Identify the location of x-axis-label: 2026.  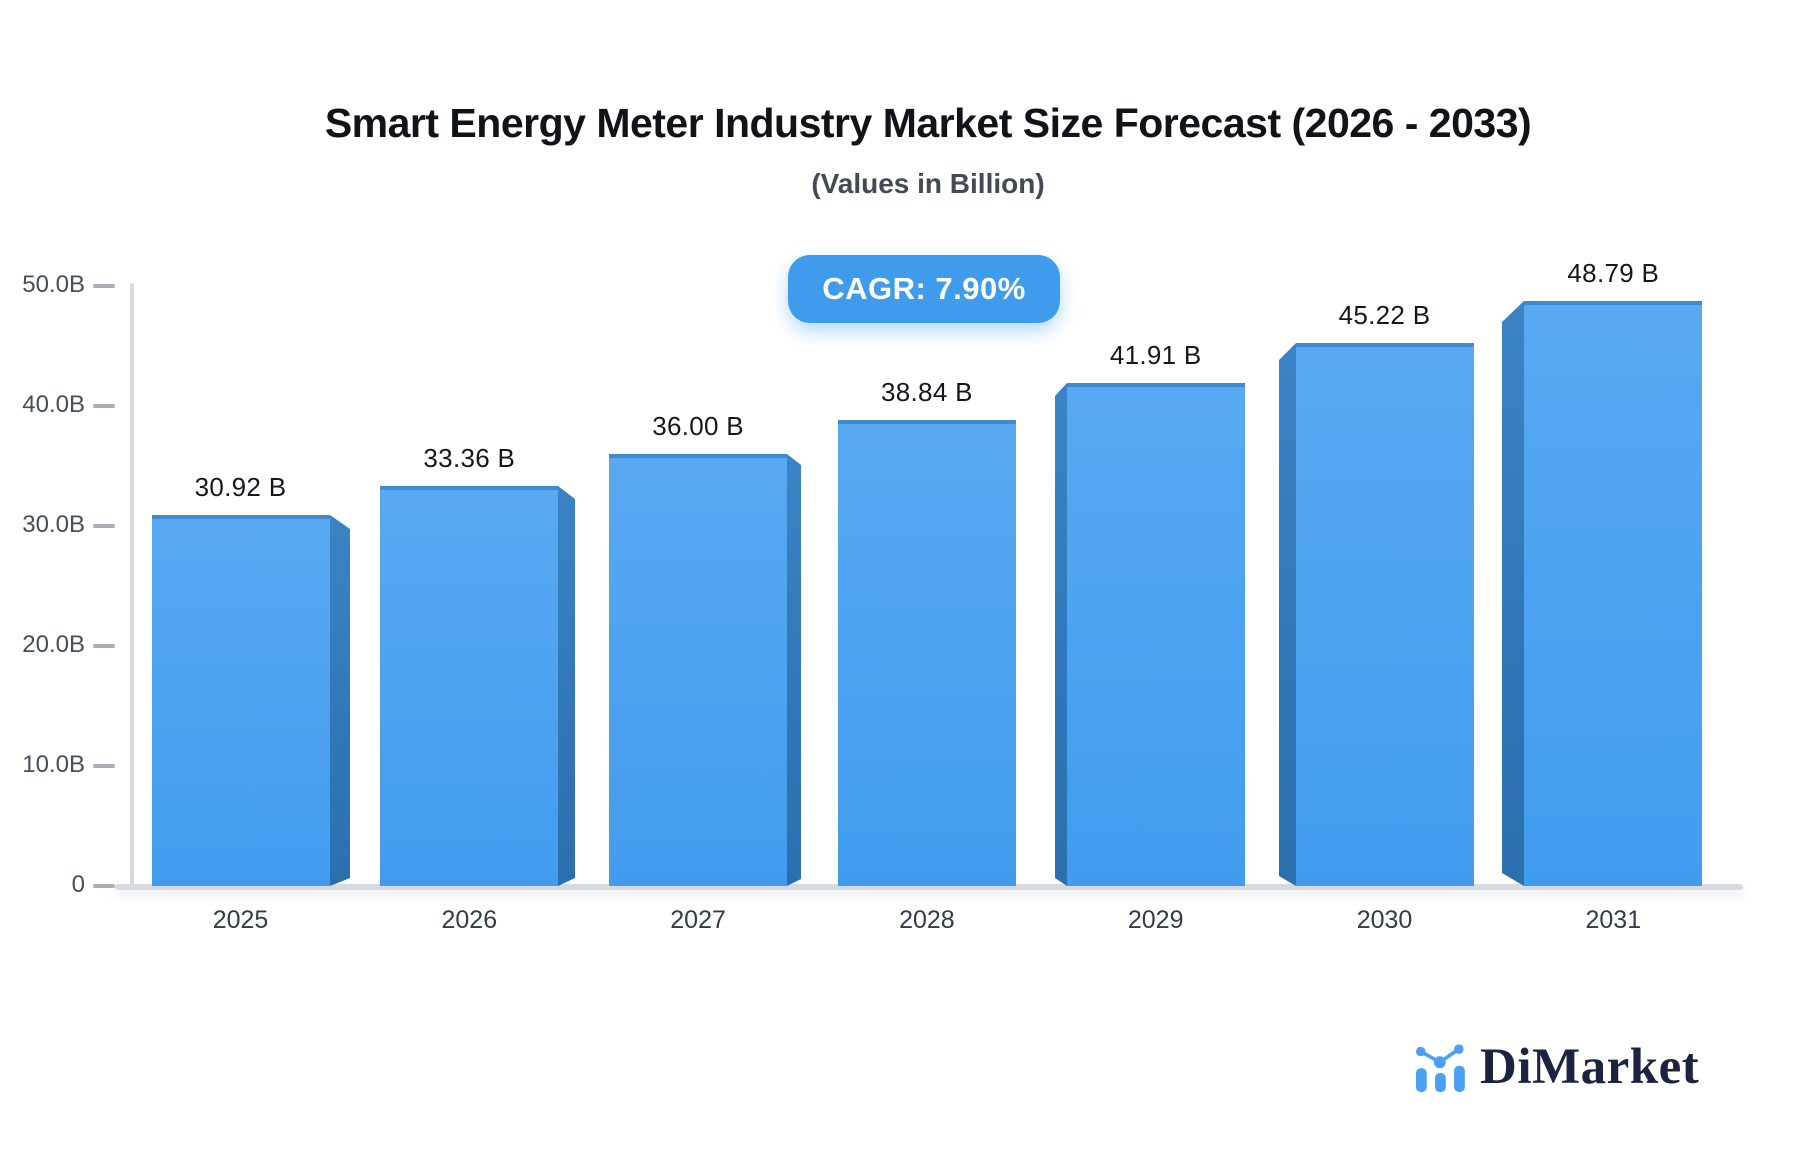
(469, 920).